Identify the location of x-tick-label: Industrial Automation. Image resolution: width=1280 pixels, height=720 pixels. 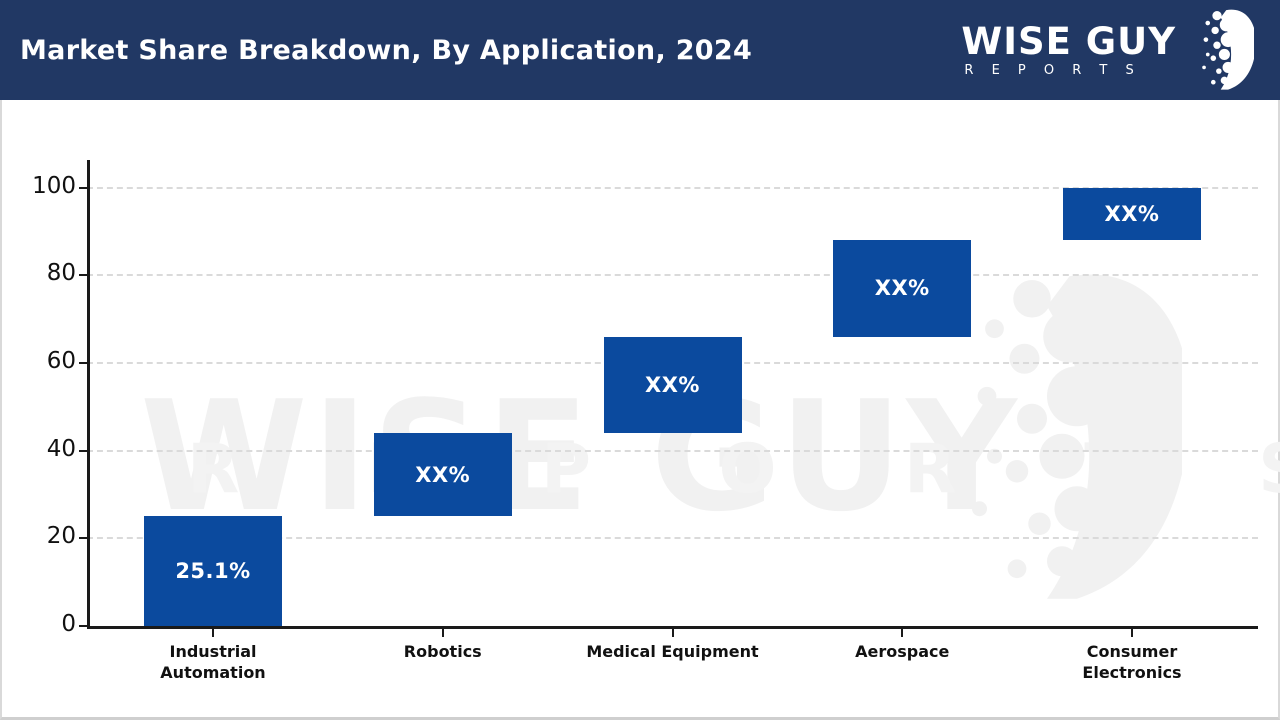
(213, 663).